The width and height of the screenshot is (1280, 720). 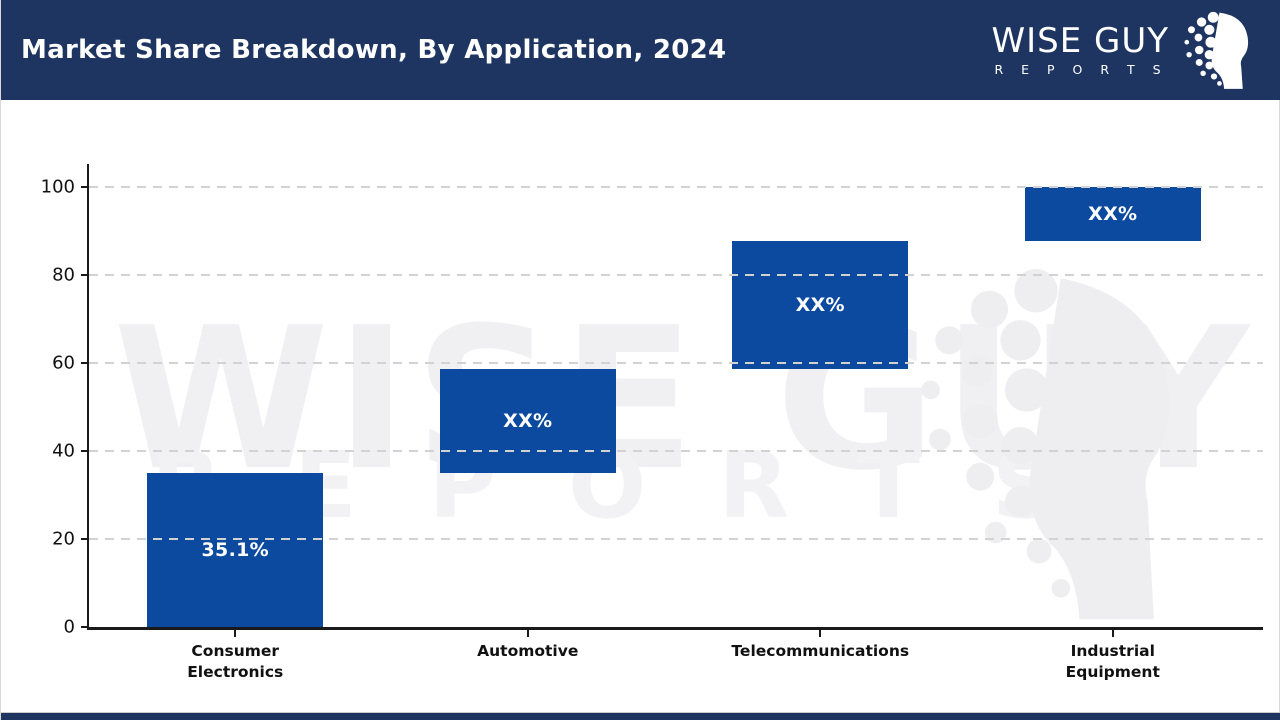 I want to click on wiseguy-logo-text: WISE GUY R E P O R T S, so click(x=1080, y=50).